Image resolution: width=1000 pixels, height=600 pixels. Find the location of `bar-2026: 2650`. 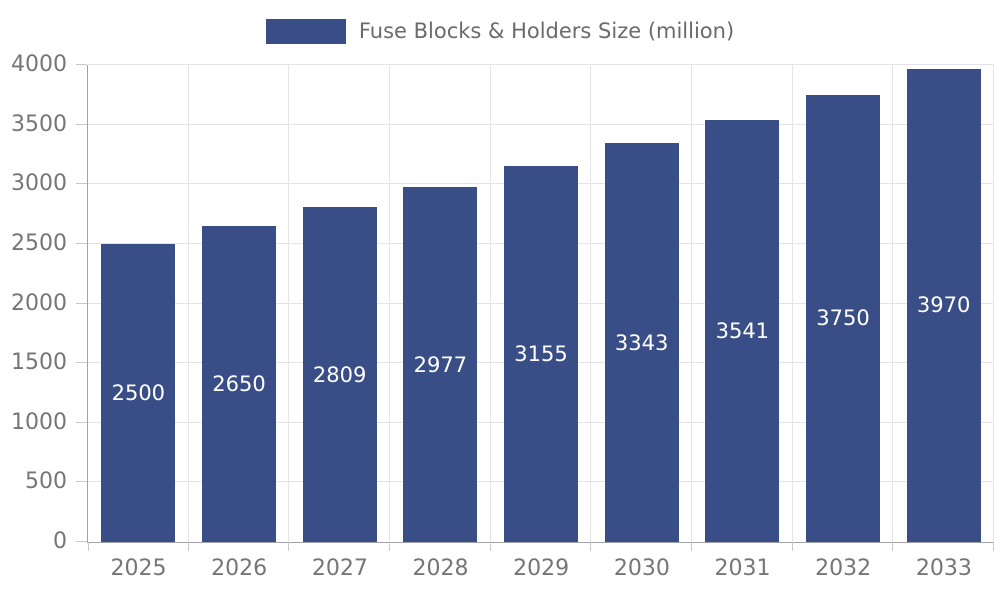

bar-2026: 2650 is located at coordinates (239, 384).